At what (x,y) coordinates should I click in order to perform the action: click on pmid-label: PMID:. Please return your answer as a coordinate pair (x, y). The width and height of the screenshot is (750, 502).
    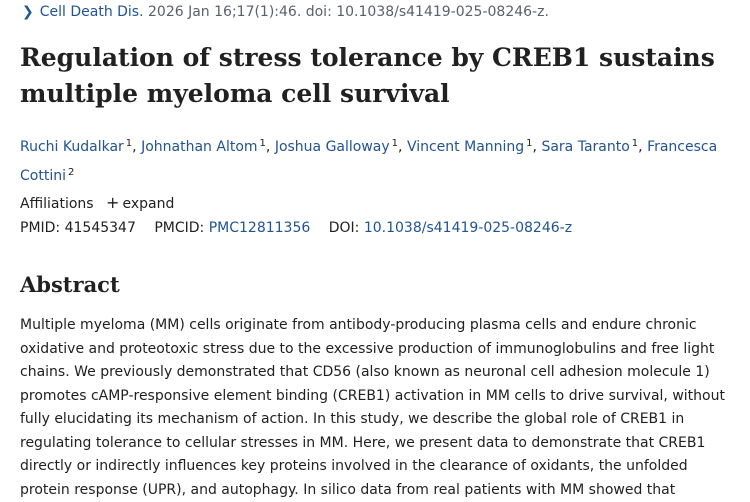
    Looking at the image, I should click on (40, 228).